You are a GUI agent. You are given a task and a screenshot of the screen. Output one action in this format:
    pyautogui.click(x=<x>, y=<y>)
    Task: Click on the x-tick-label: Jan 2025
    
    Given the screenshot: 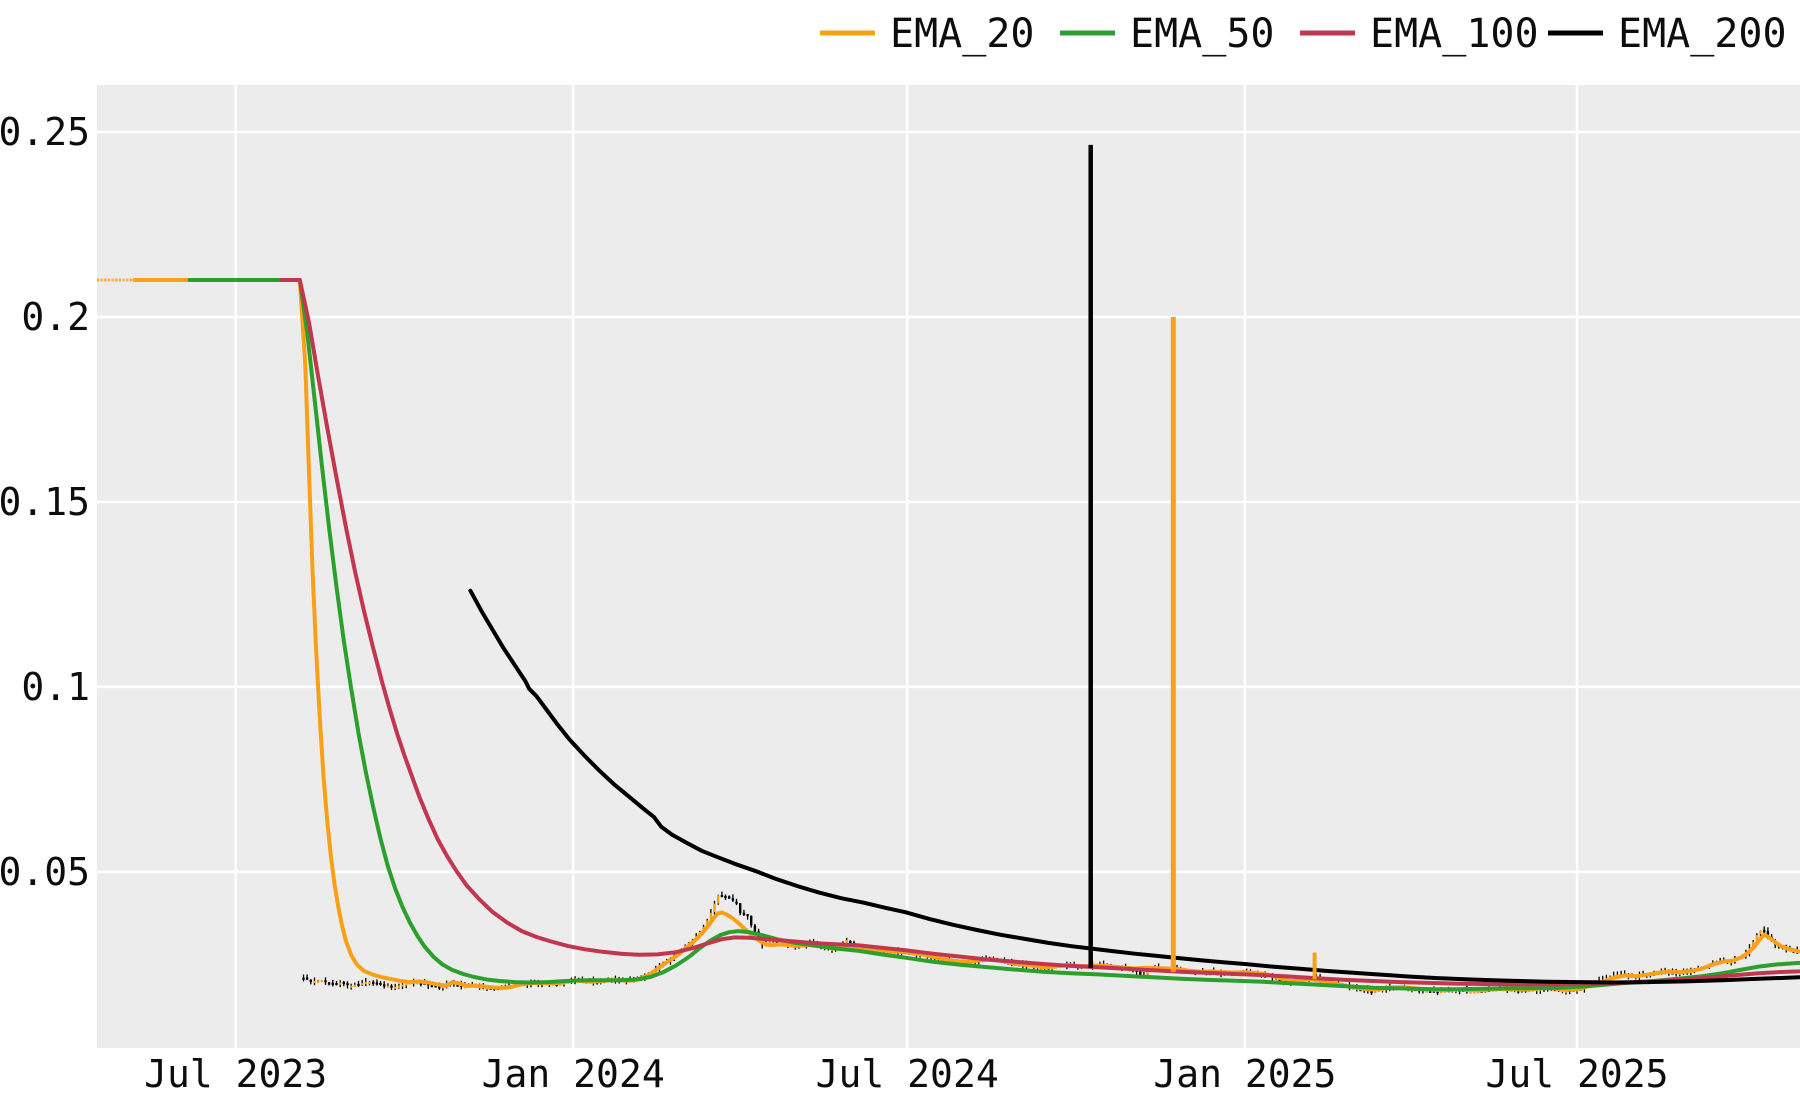 What is the action you would take?
    pyautogui.click(x=1244, y=1074)
    